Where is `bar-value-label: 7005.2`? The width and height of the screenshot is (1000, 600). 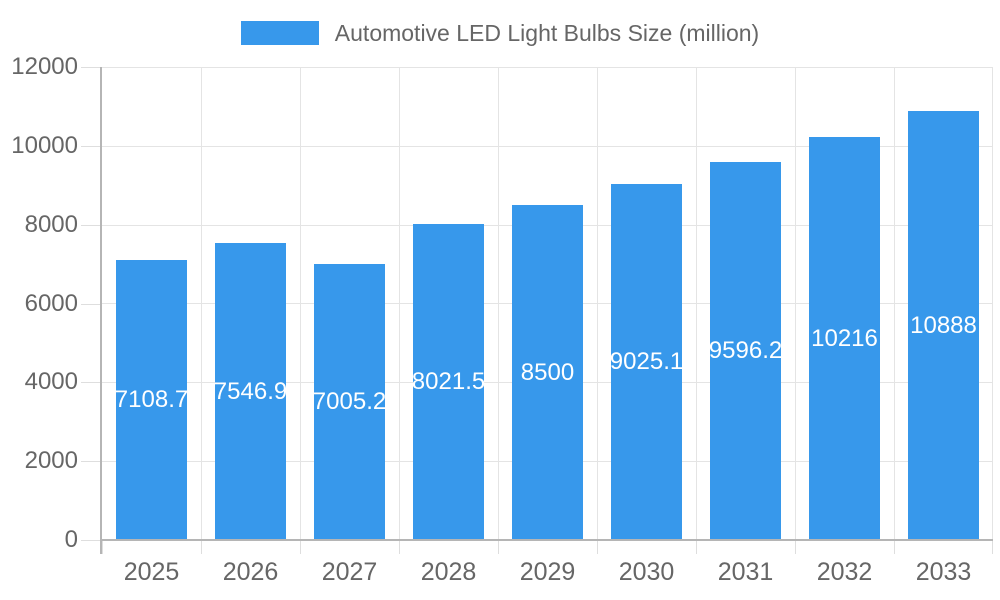
bar-value-label: 7005.2 is located at coordinates (349, 401).